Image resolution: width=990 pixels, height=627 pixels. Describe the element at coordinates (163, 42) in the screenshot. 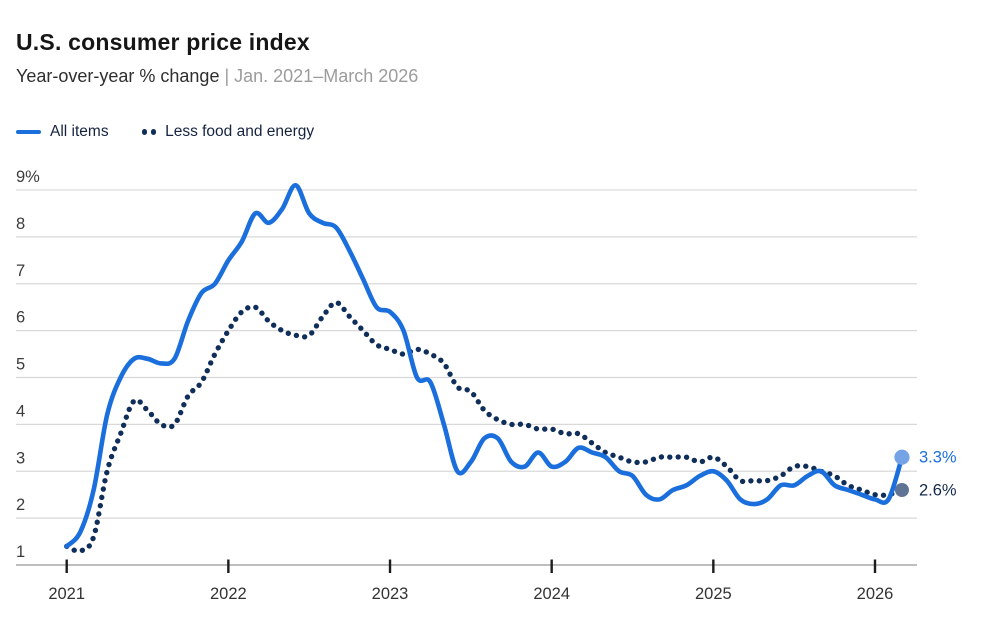

I see `chart-title: U.S. consumer price index` at that location.